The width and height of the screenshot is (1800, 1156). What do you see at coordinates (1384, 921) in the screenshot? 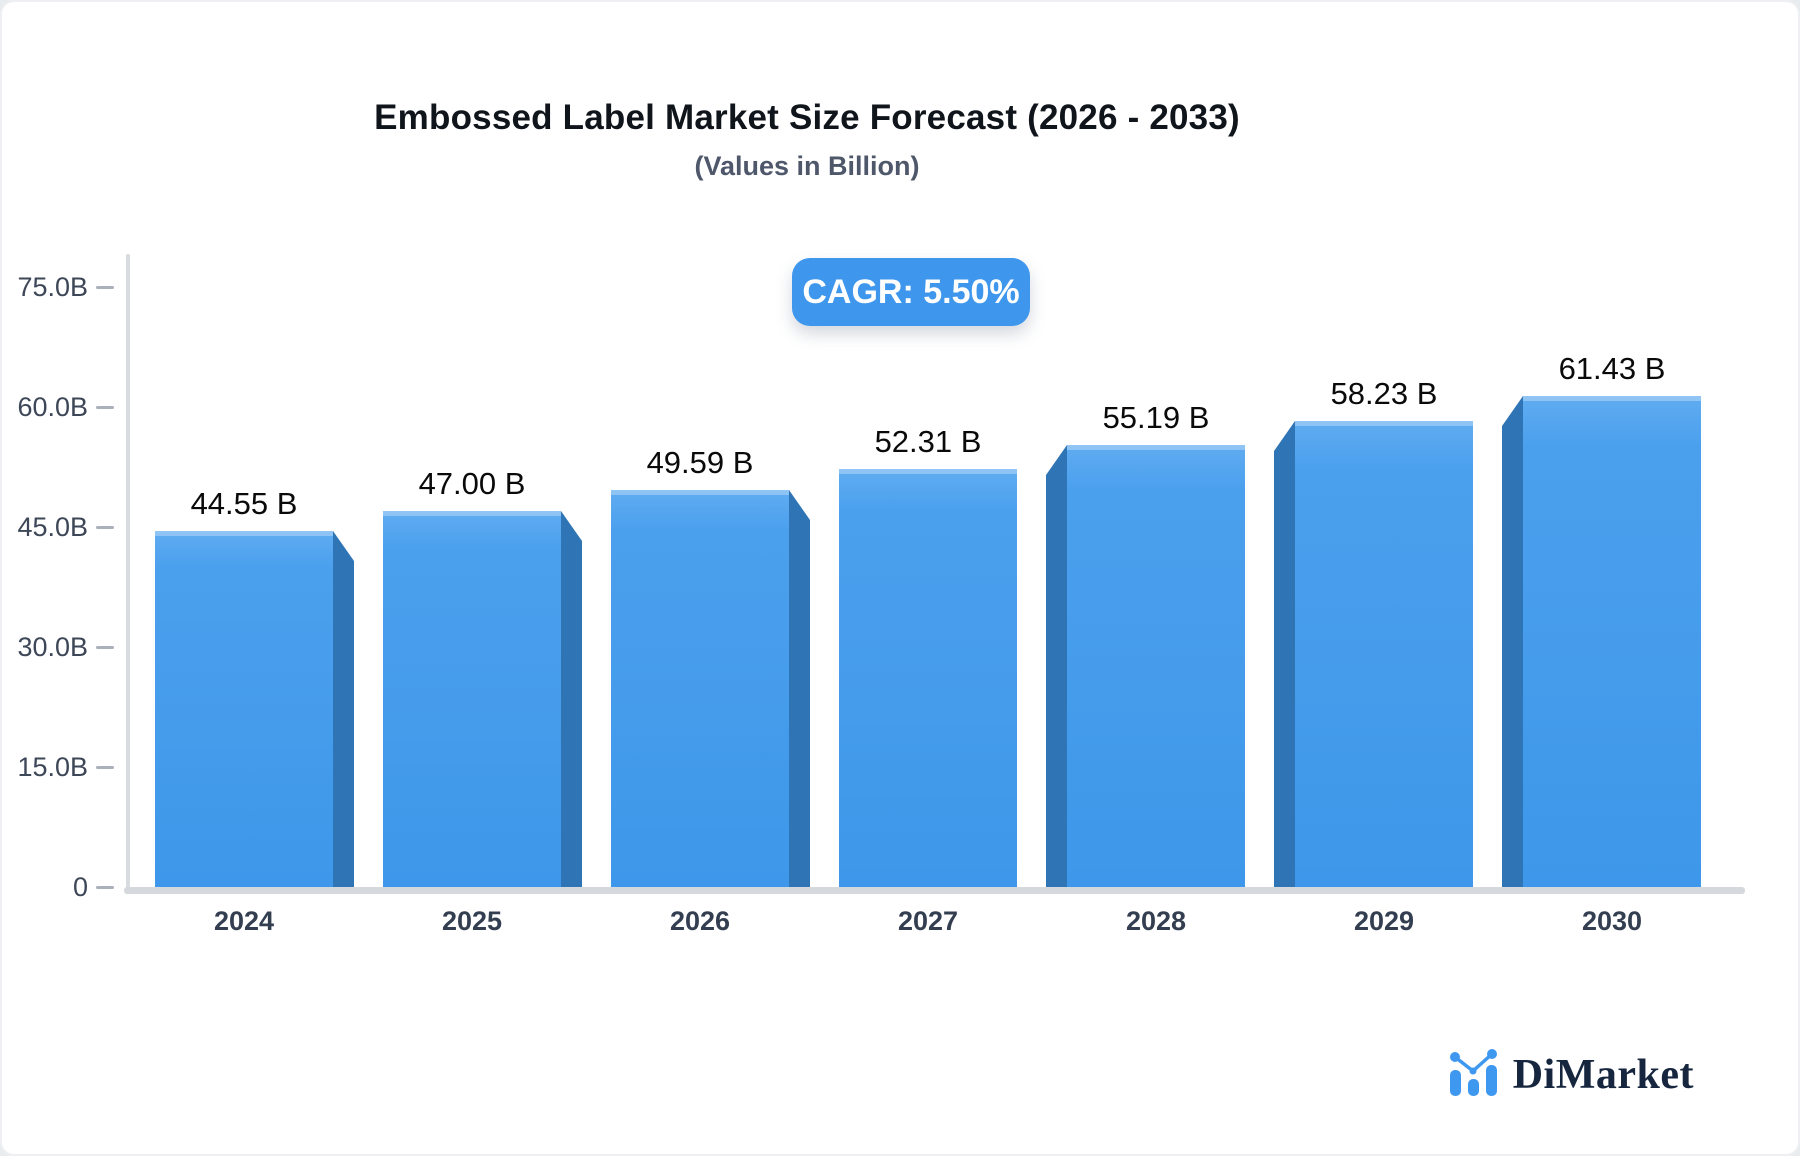
I see `x-tick-label-2029: 2029` at bounding box center [1384, 921].